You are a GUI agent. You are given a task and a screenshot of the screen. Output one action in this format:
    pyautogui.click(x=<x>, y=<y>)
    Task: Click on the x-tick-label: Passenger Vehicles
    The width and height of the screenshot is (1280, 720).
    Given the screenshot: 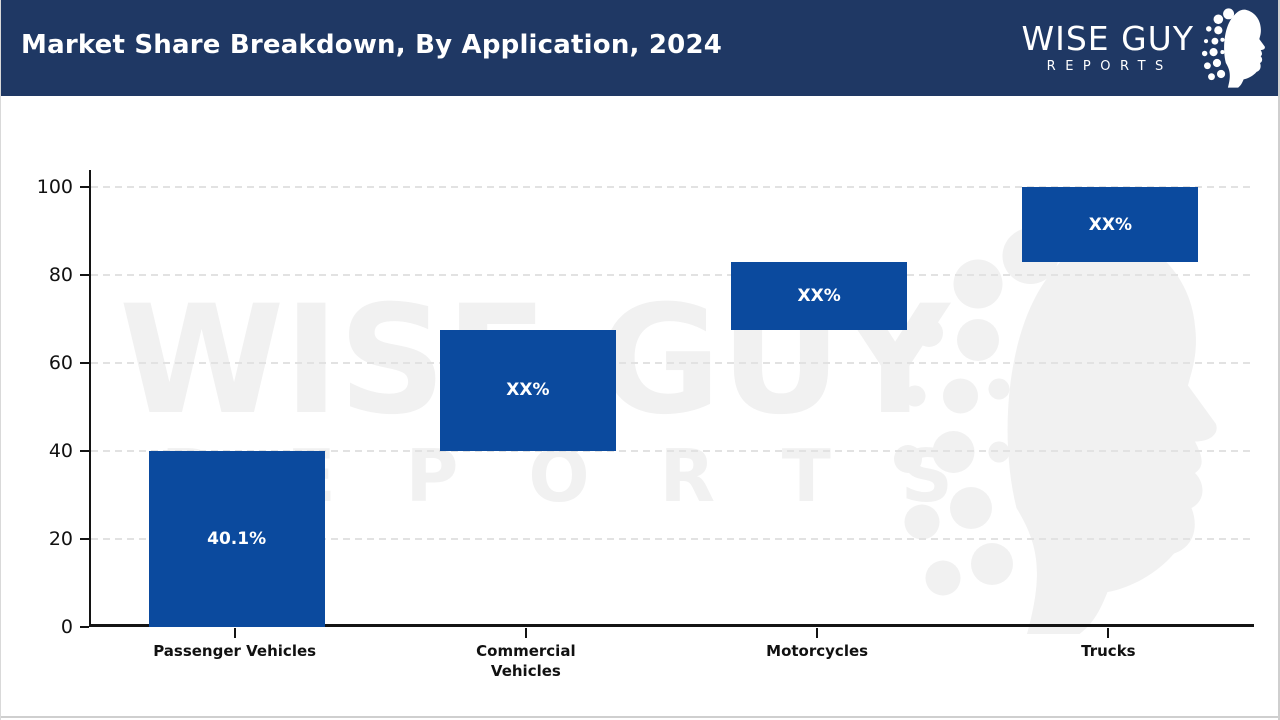 What is the action you would take?
    pyautogui.click(x=235, y=651)
    